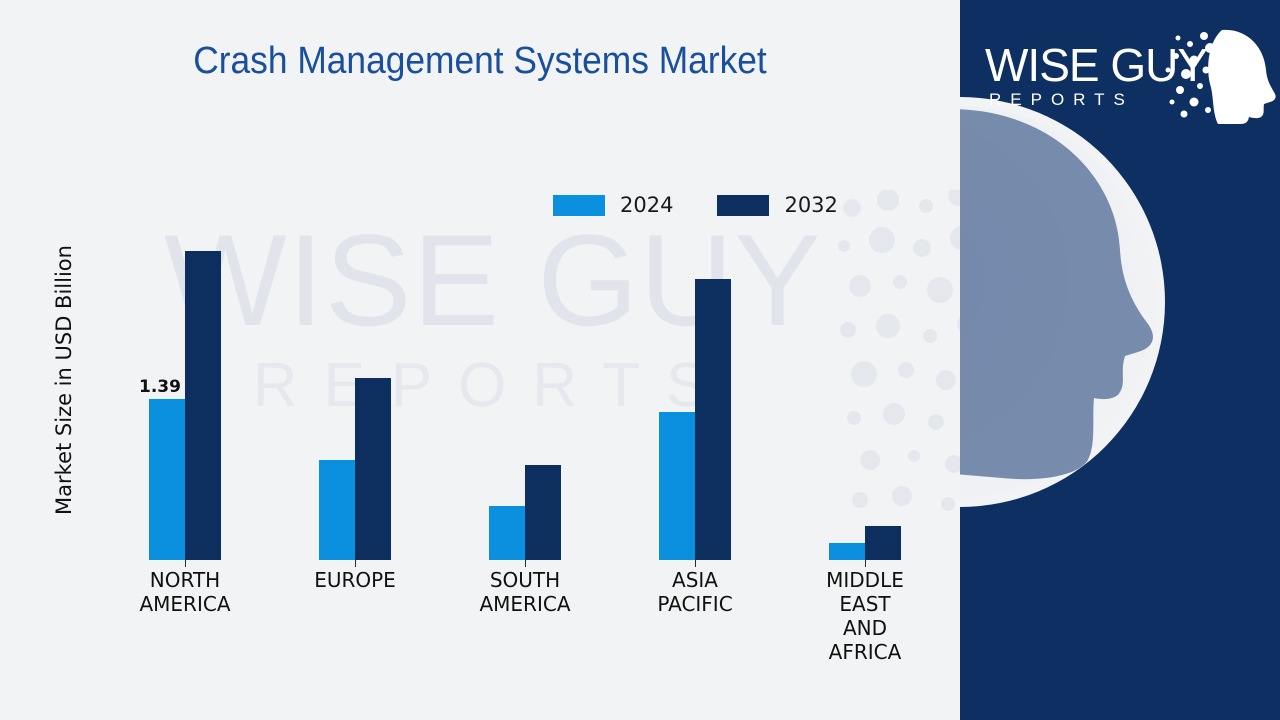 The height and width of the screenshot is (720, 1280). I want to click on x-axis-label-south-america: SOUTH AMERICA, so click(525, 592).